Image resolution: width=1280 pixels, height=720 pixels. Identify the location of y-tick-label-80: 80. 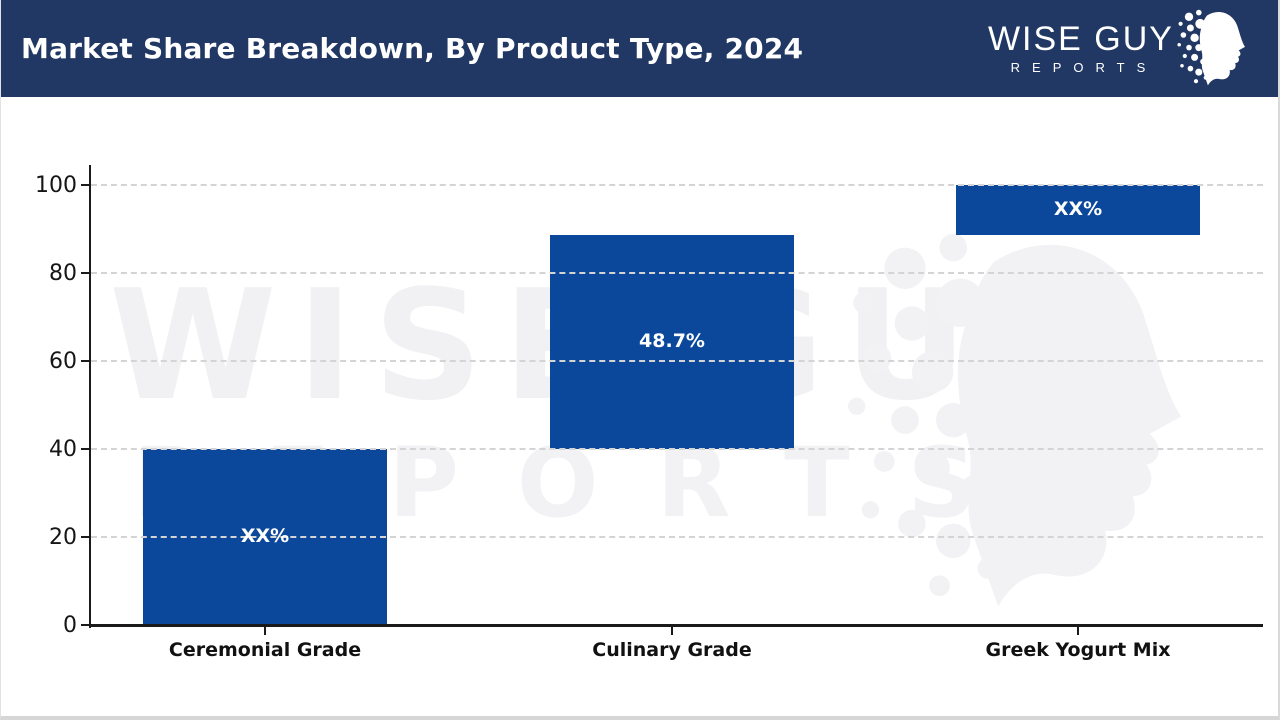
(63, 273).